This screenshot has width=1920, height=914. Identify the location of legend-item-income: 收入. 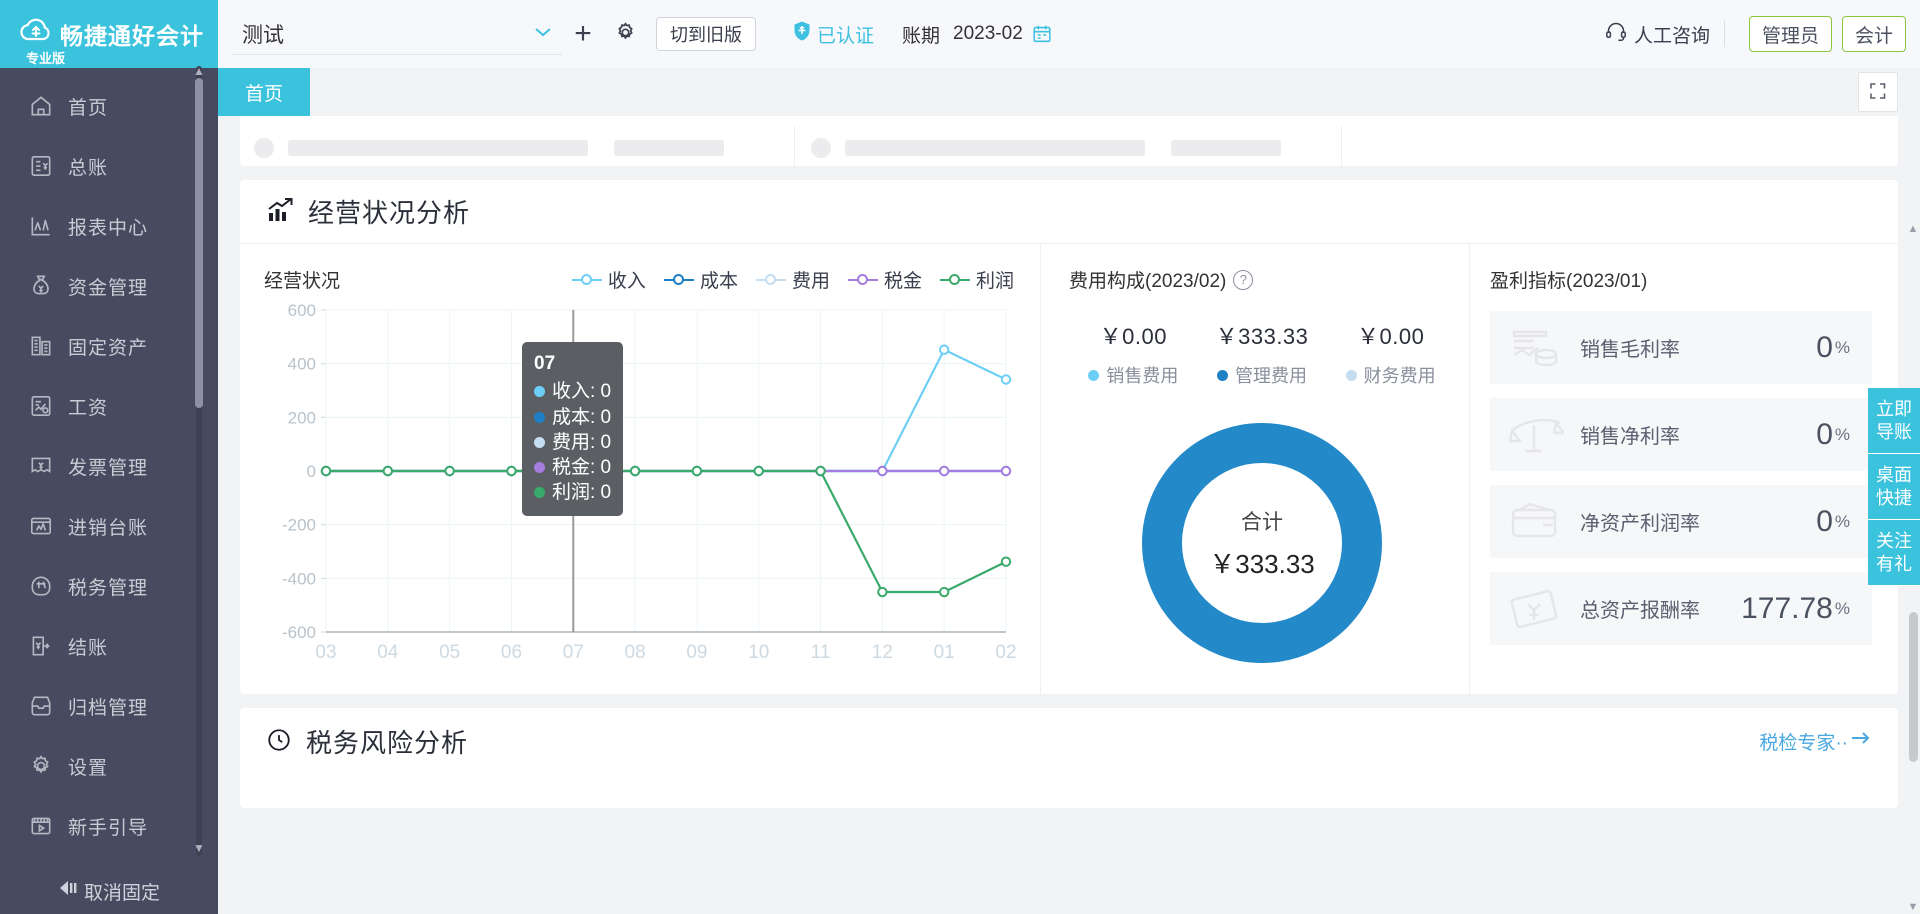
(608, 279).